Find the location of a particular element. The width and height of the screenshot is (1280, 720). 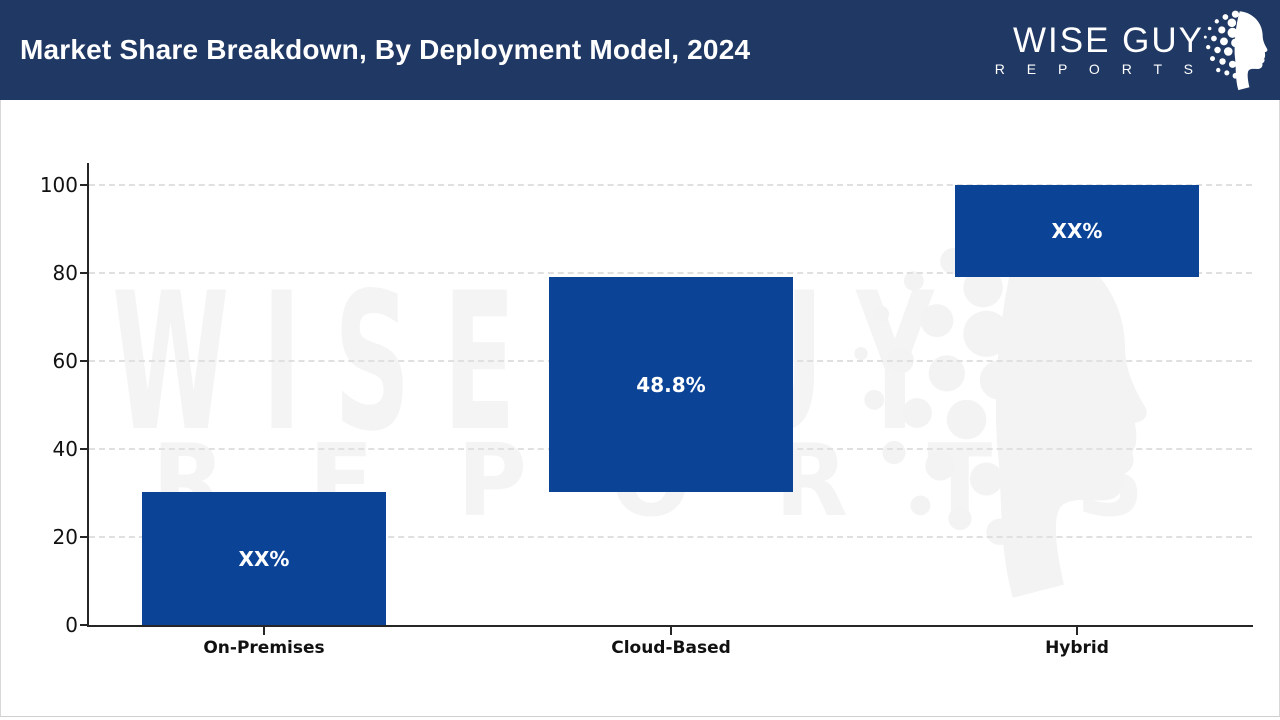

wiseguy-logo-text: WISE GUY R E P O R T S is located at coordinates (1099, 49).